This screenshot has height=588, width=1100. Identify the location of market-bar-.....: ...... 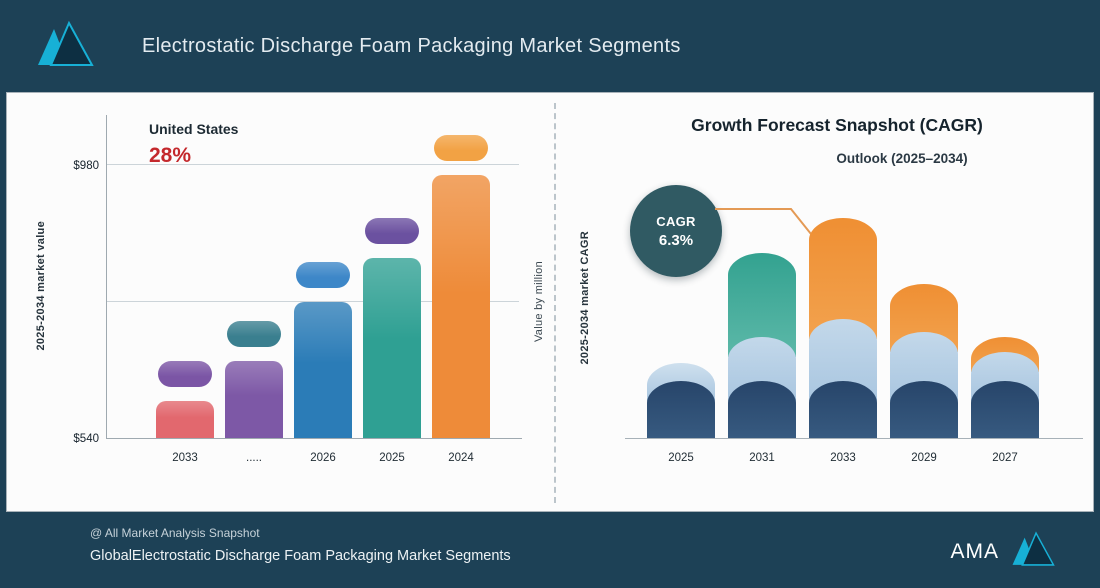
(254, 308).